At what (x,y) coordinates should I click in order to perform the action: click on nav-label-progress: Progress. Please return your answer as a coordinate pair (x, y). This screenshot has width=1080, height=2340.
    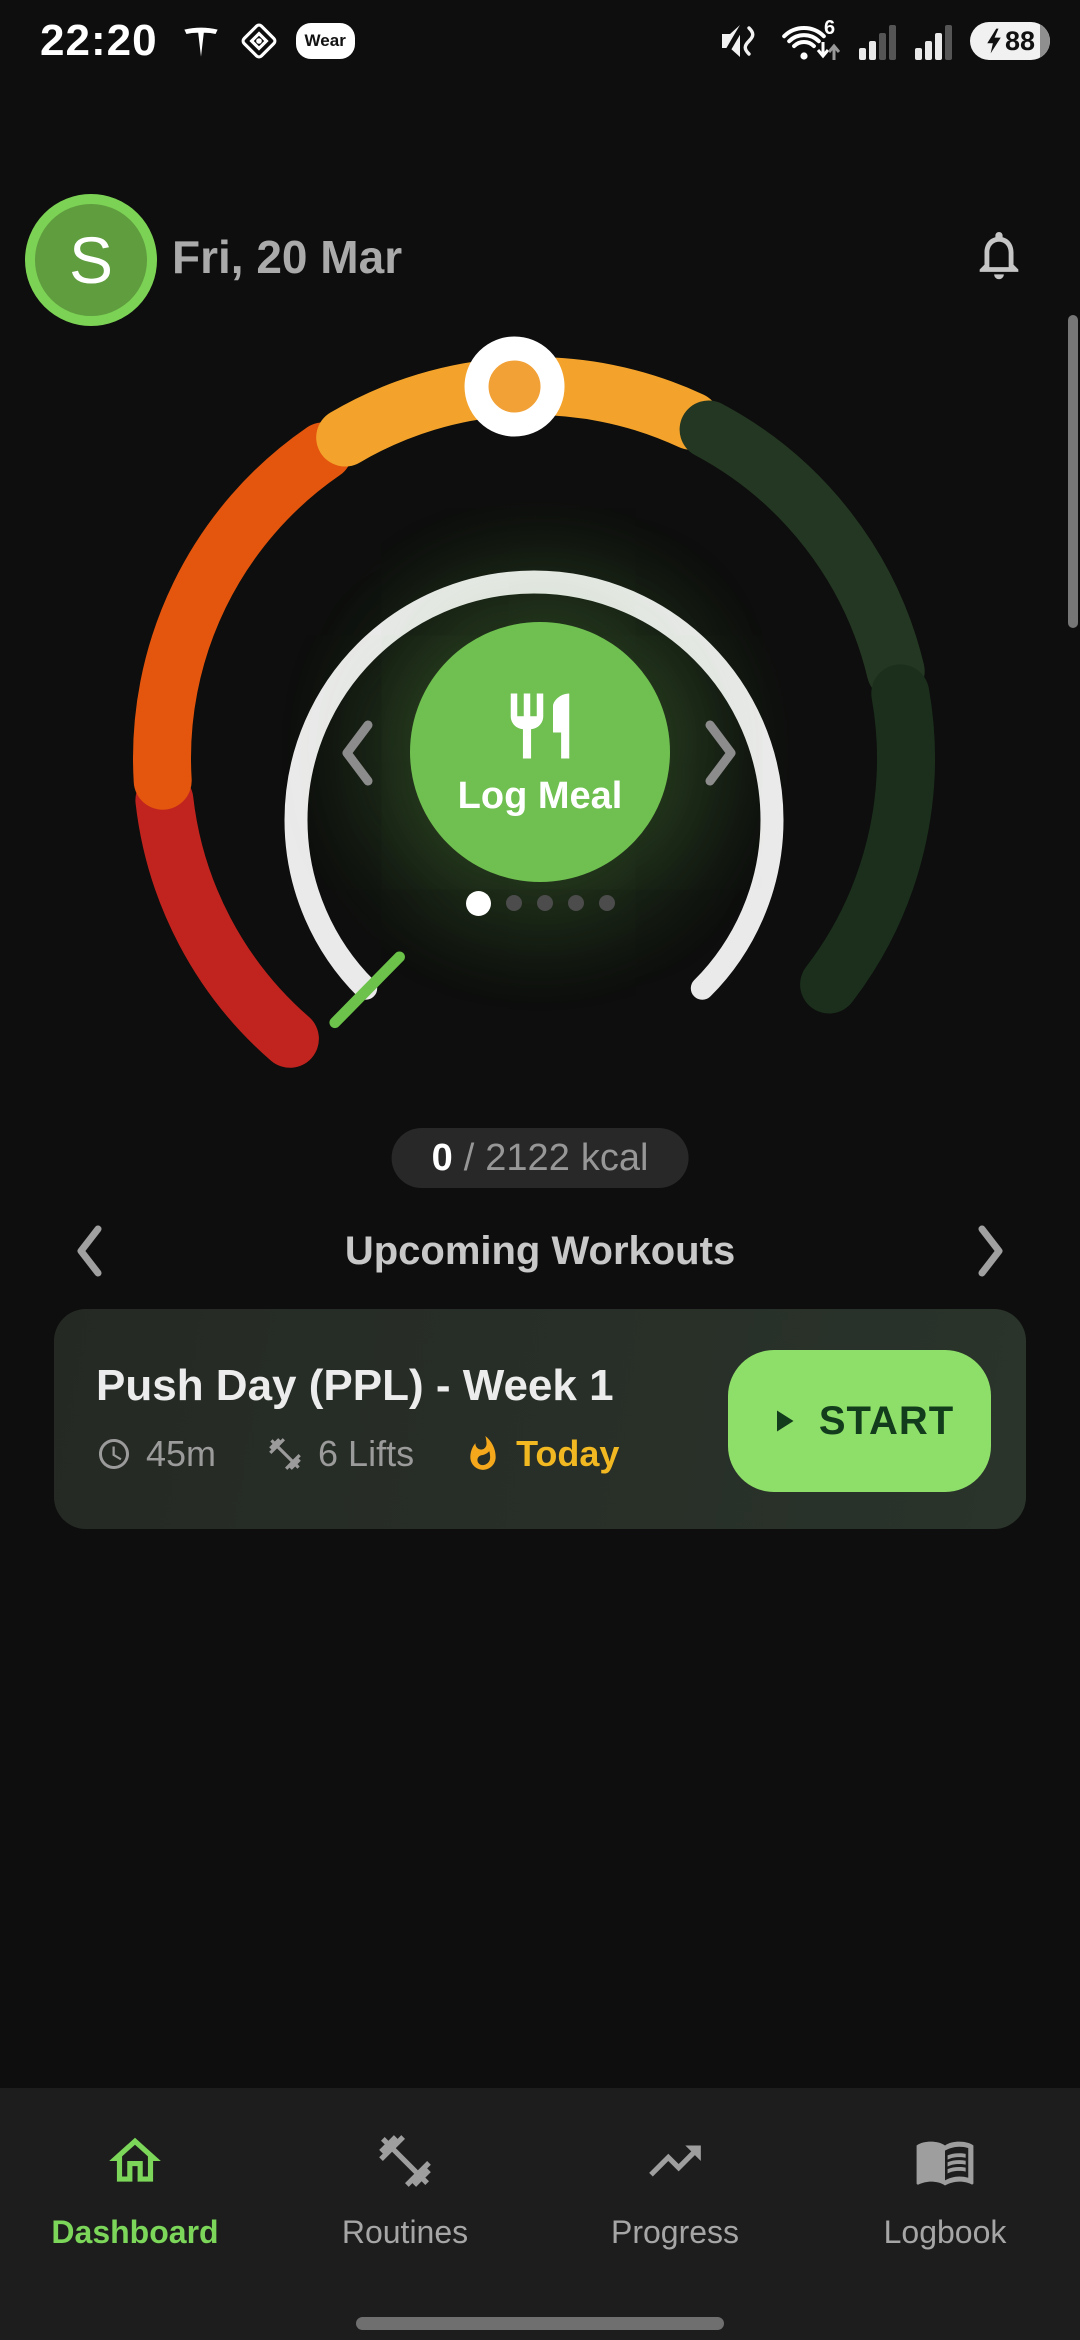
    Looking at the image, I should click on (675, 2232).